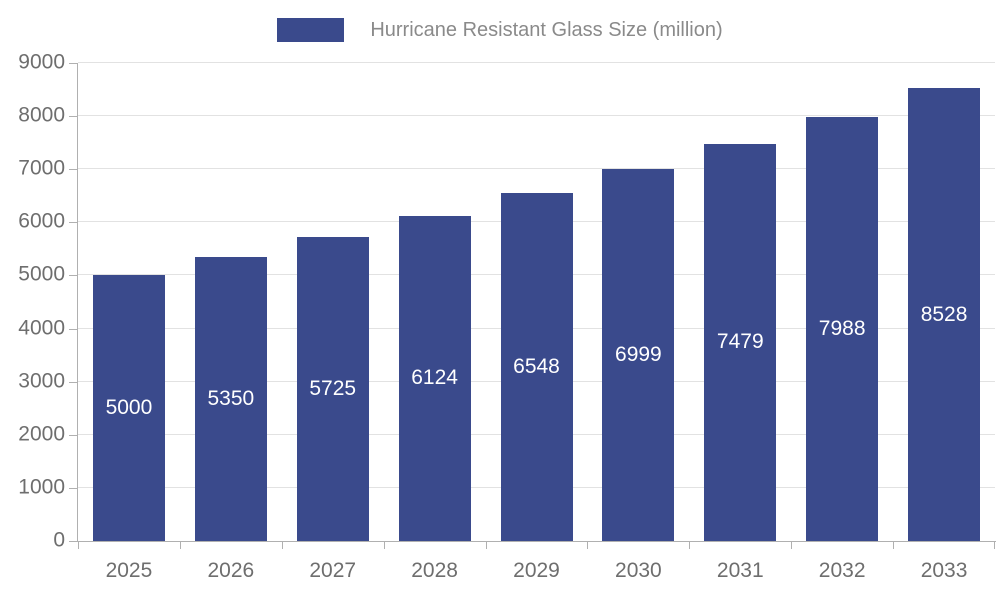 Image resolution: width=1000 pixels, height=600 pixels. I want to click on x-tick-label: 2027, so click(333, 570).